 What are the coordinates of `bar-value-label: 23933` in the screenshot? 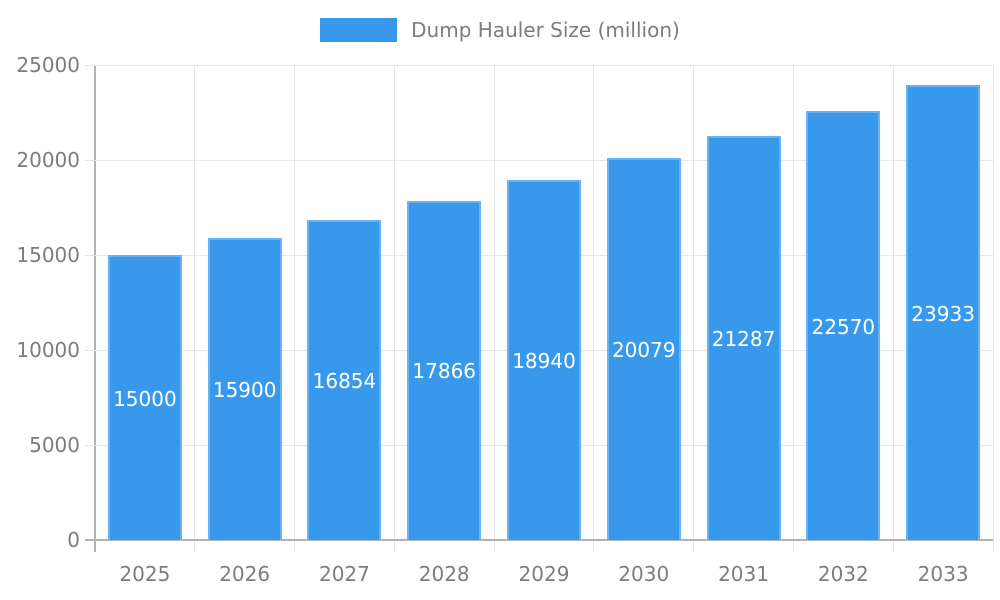 It's located at (943, 313).